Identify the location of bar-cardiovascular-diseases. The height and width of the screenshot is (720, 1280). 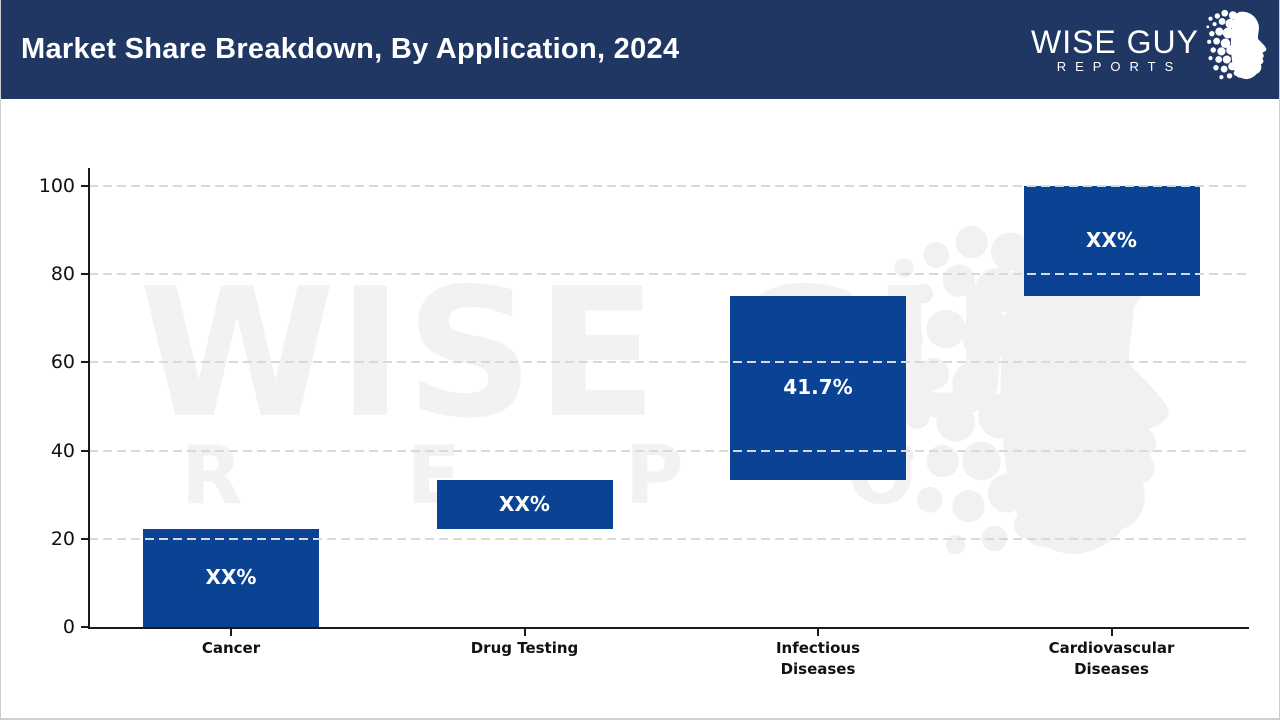
(1111, 241).